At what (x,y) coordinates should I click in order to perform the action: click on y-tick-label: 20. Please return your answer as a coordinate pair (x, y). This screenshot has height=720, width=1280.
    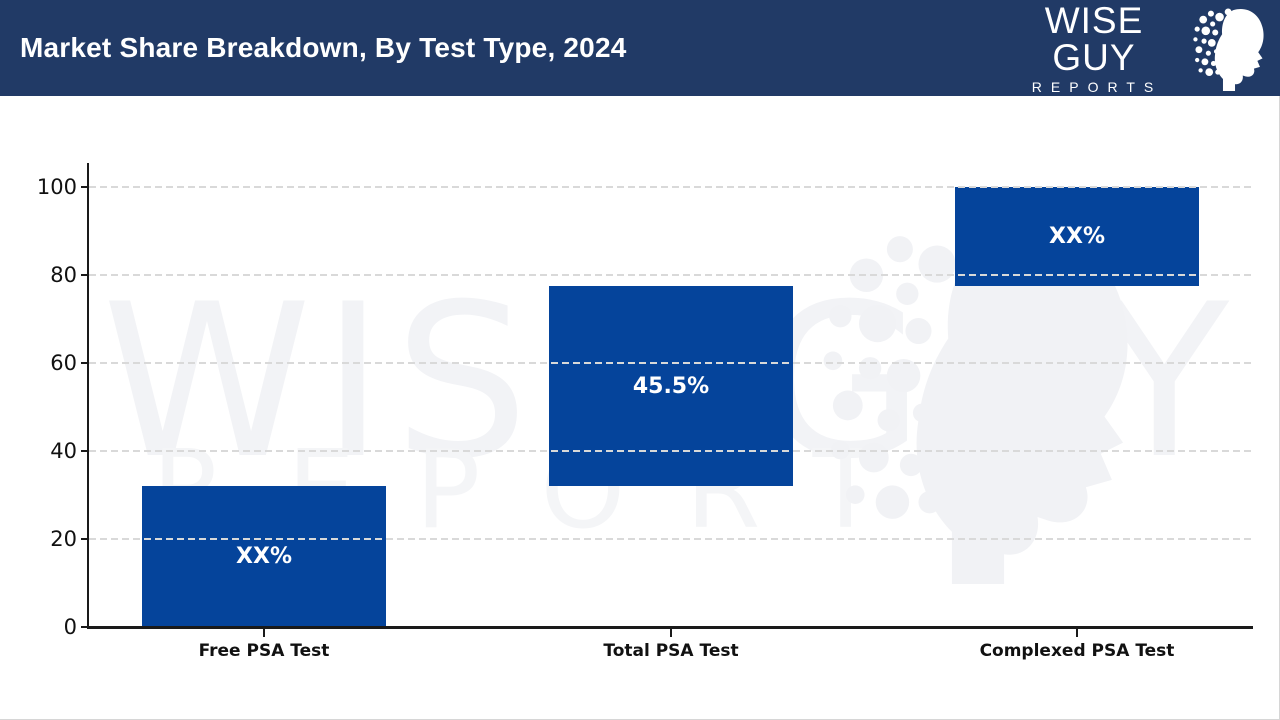
    Looking at the image, I should click on (63, 539).